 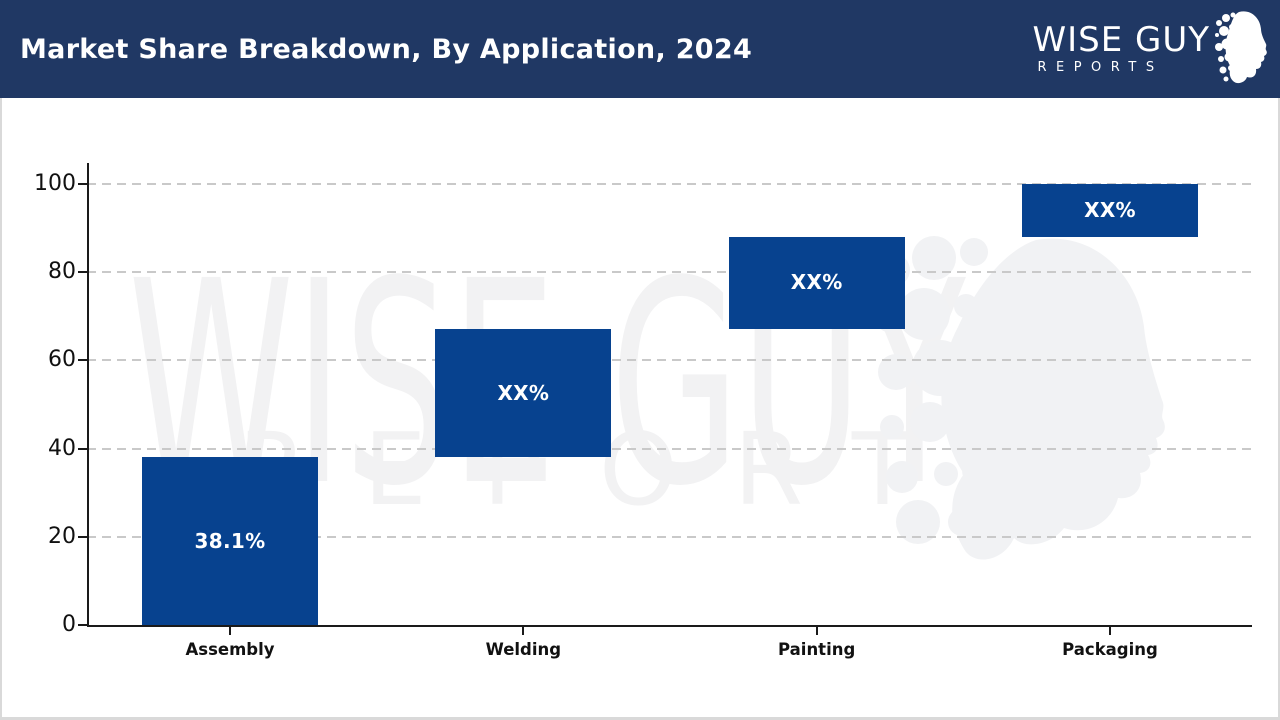 What do you see at coordinates (1241, 47) in the screenshot?
I see `logo-head-icon` at bounding box center [1241, 47].